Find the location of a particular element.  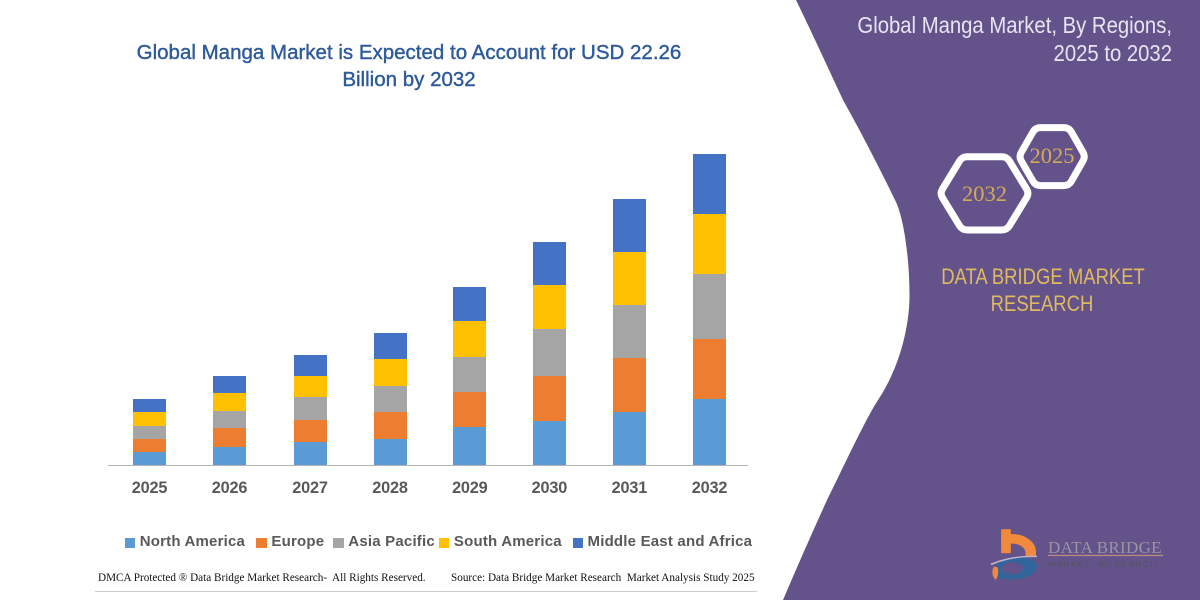

svg-text: 2032 is located at coordinates (984, 193).